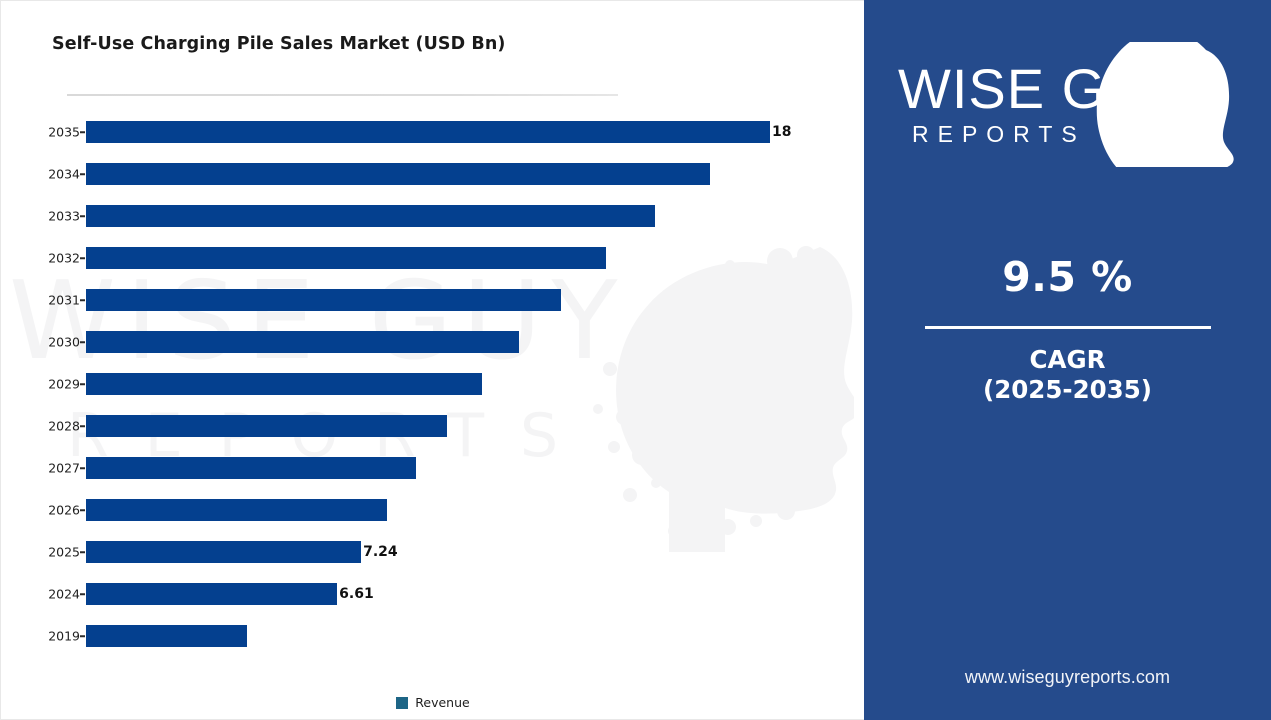  Describe the element at coordinates (224, 552) in the screenshot. I see `bar-2025` at that location.